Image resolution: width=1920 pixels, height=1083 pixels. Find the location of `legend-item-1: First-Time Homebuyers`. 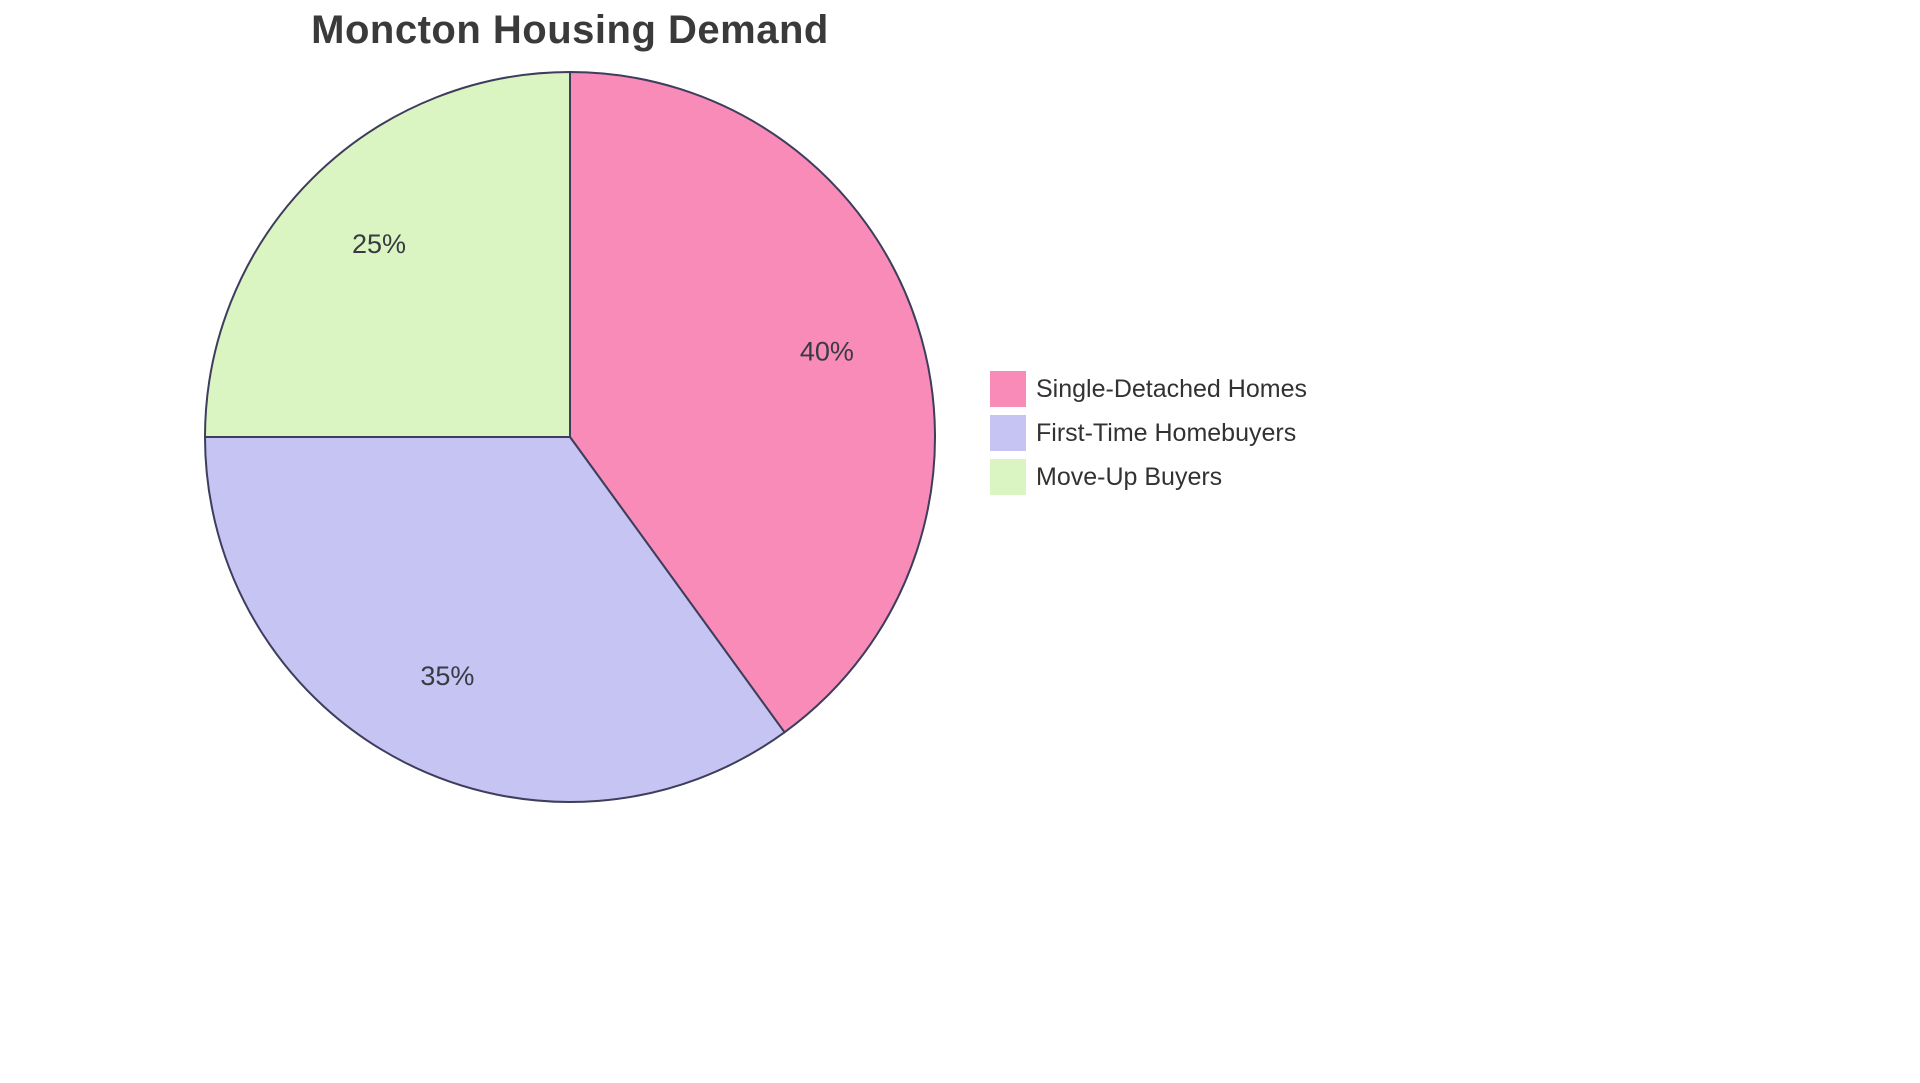

legend-item-1: First-Time Homebuyers is located at coordinates (1148, 433).